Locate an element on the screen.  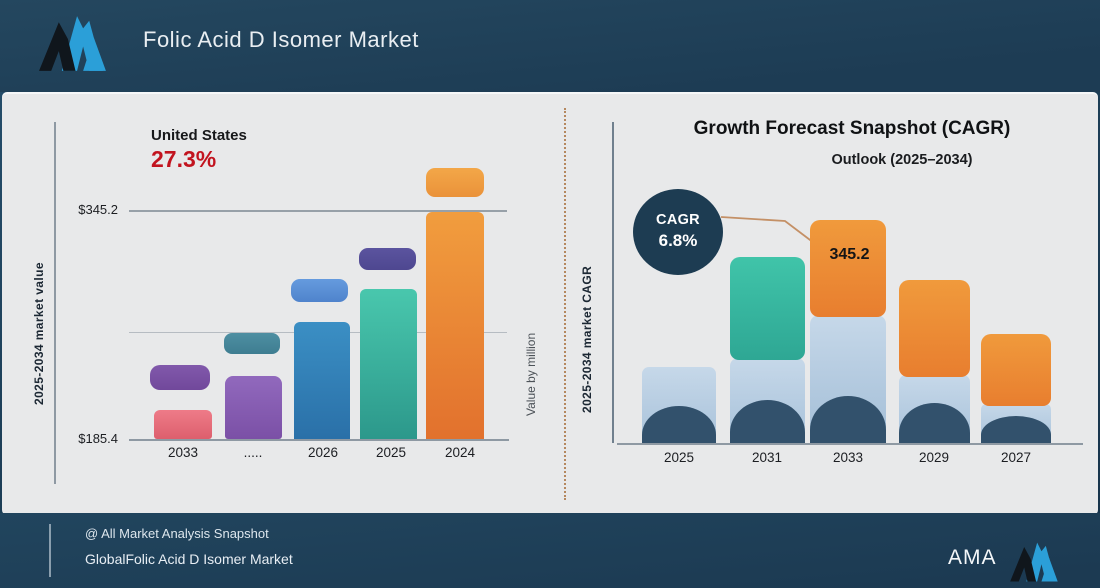
right-chart-subtitle: Outlook (2025–2034) is located at coordinates (902, 160).